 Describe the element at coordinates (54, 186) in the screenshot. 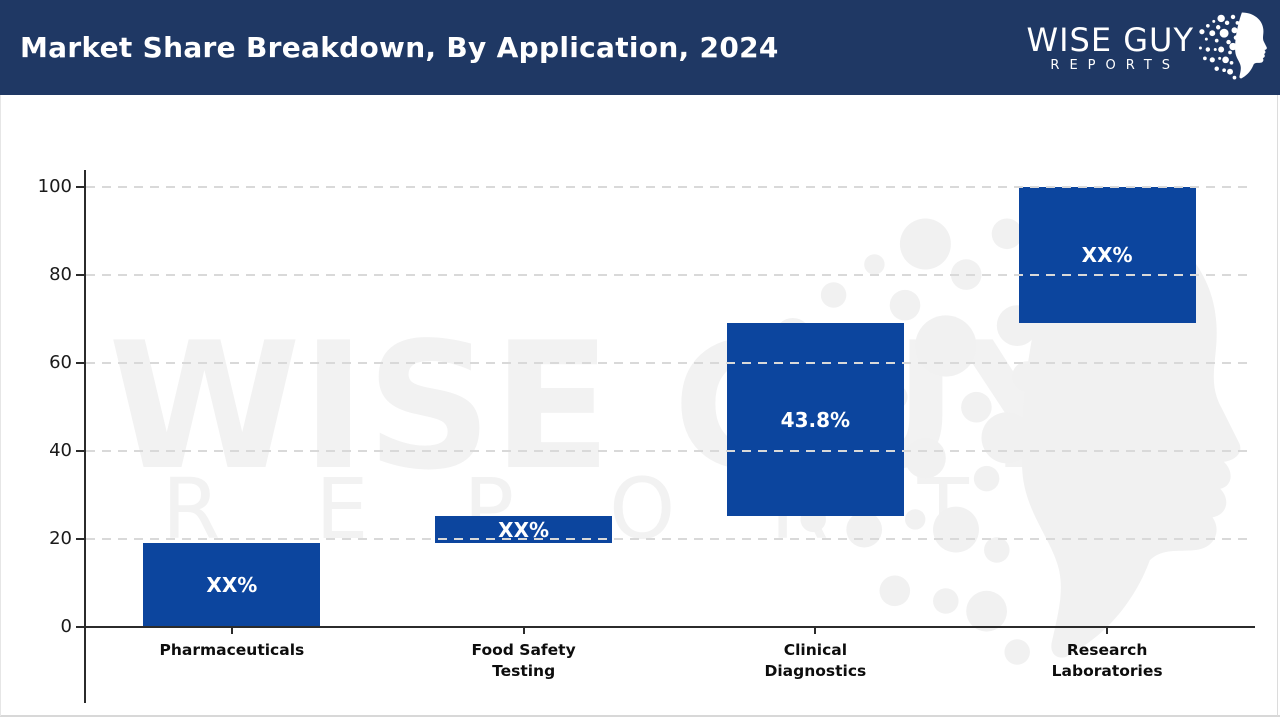

I see `y-tick-label-100: 100` at that location.